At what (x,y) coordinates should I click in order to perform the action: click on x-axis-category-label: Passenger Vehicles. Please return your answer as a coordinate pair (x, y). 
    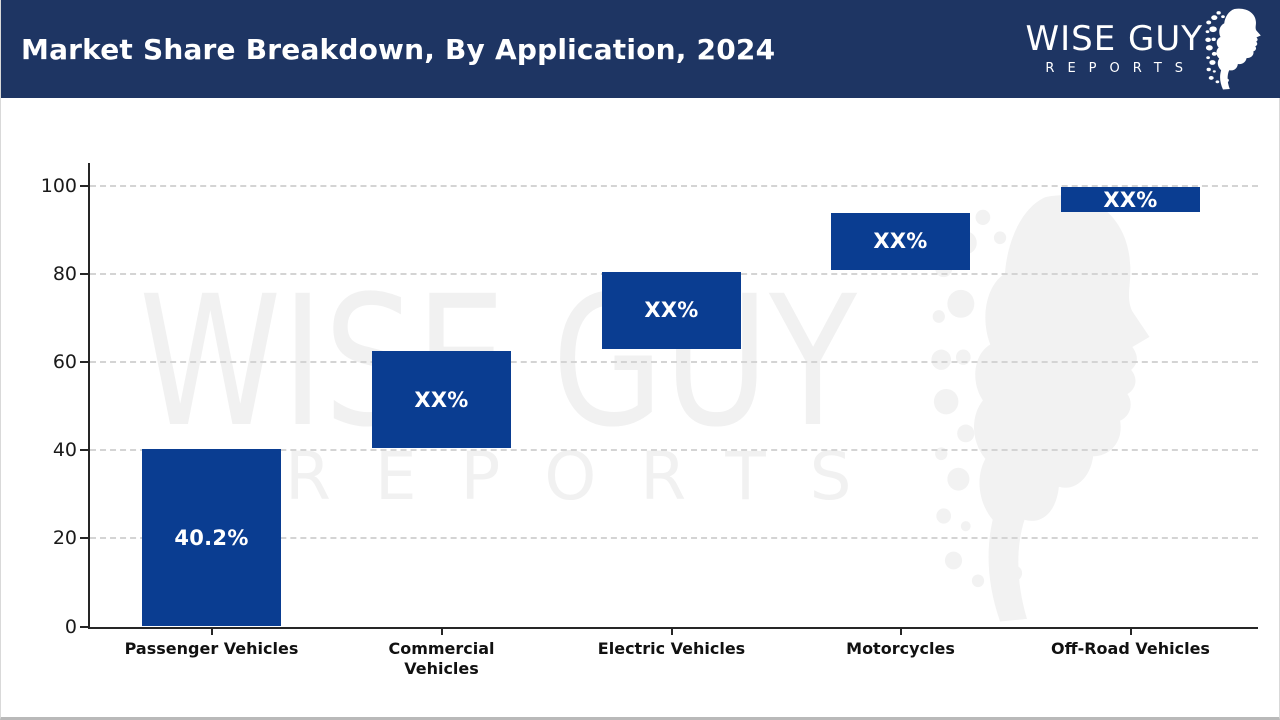
    Looking at the image, I should click on (212, 649).